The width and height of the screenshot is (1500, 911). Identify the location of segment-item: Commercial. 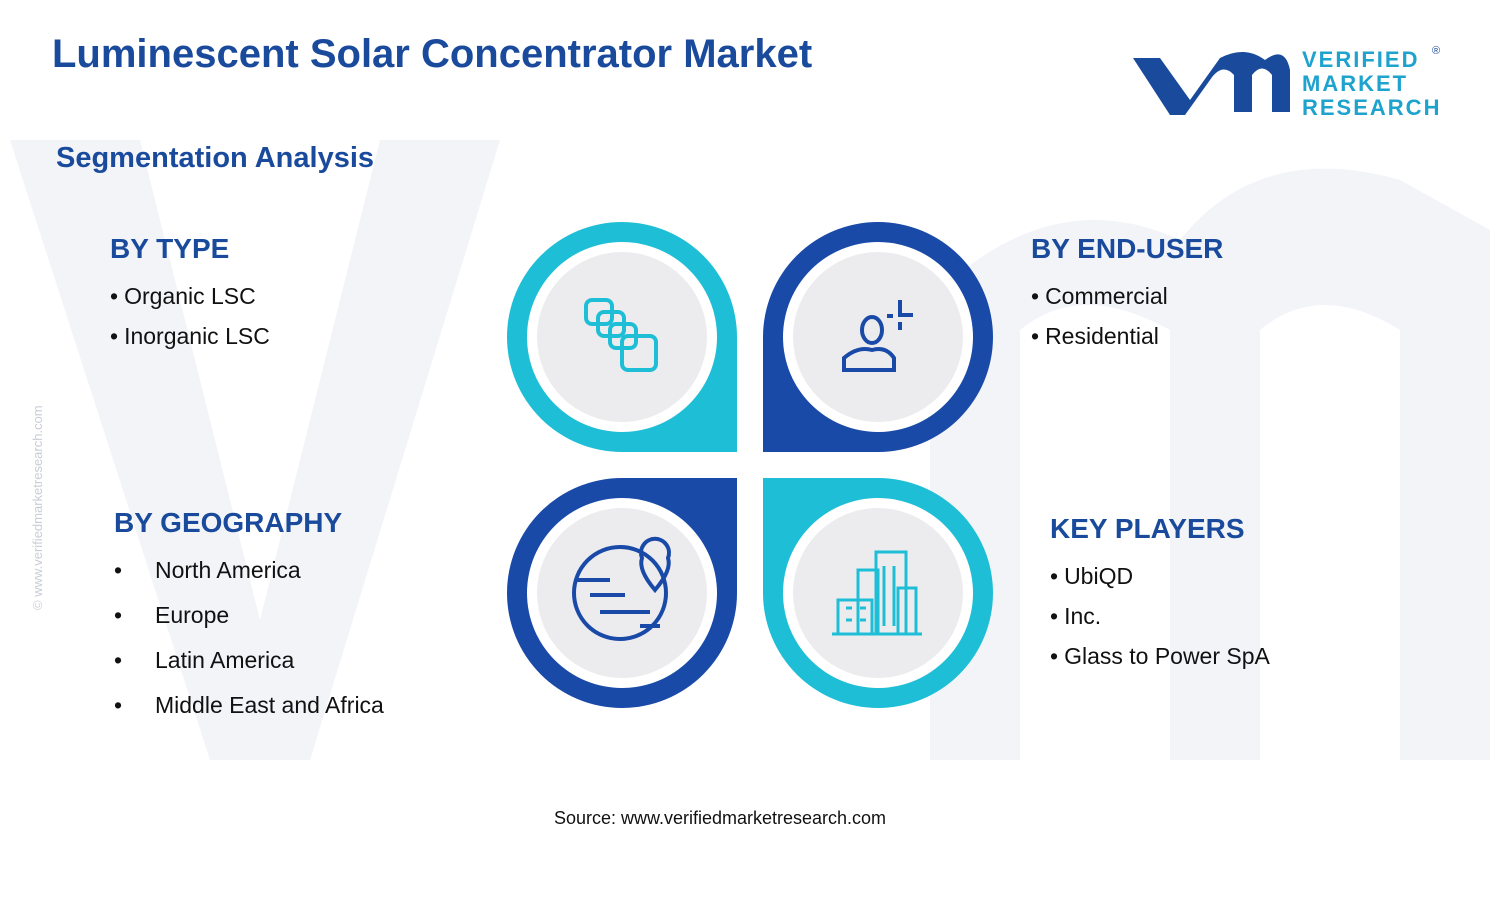
(1127, 303).